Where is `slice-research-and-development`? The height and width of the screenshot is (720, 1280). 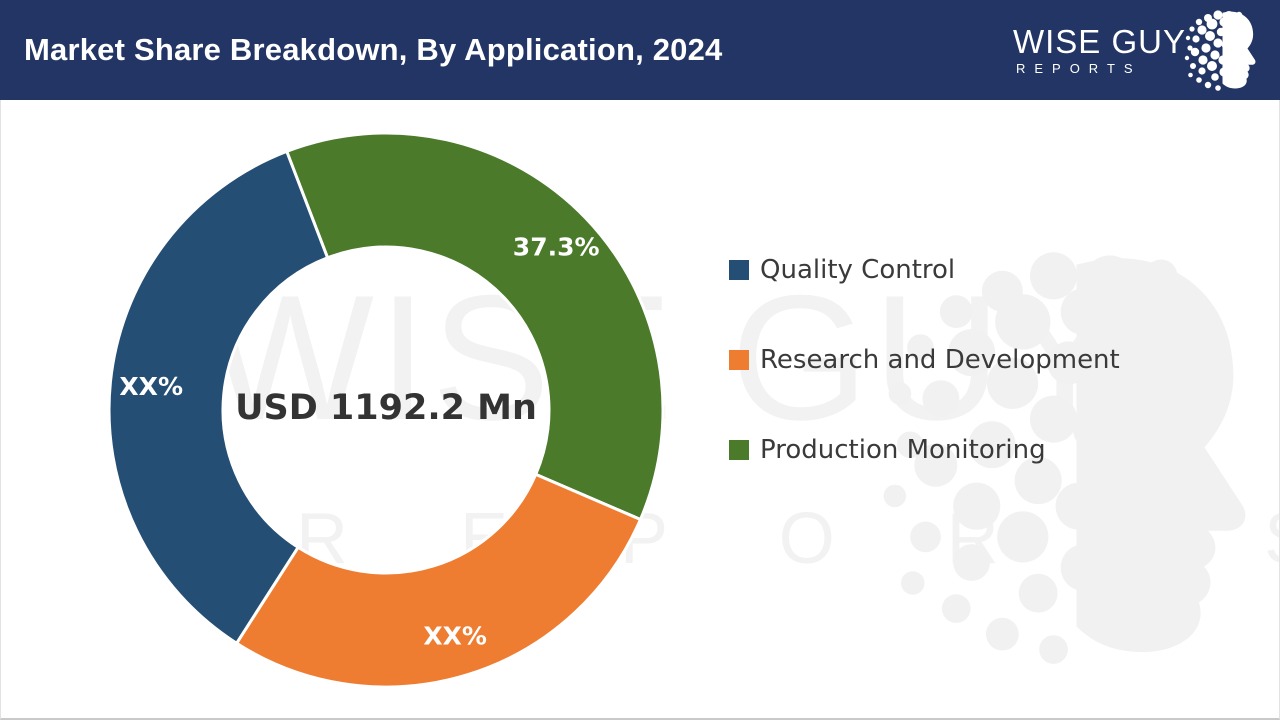
slice-research-and-development is located at coordinates (438, 580).